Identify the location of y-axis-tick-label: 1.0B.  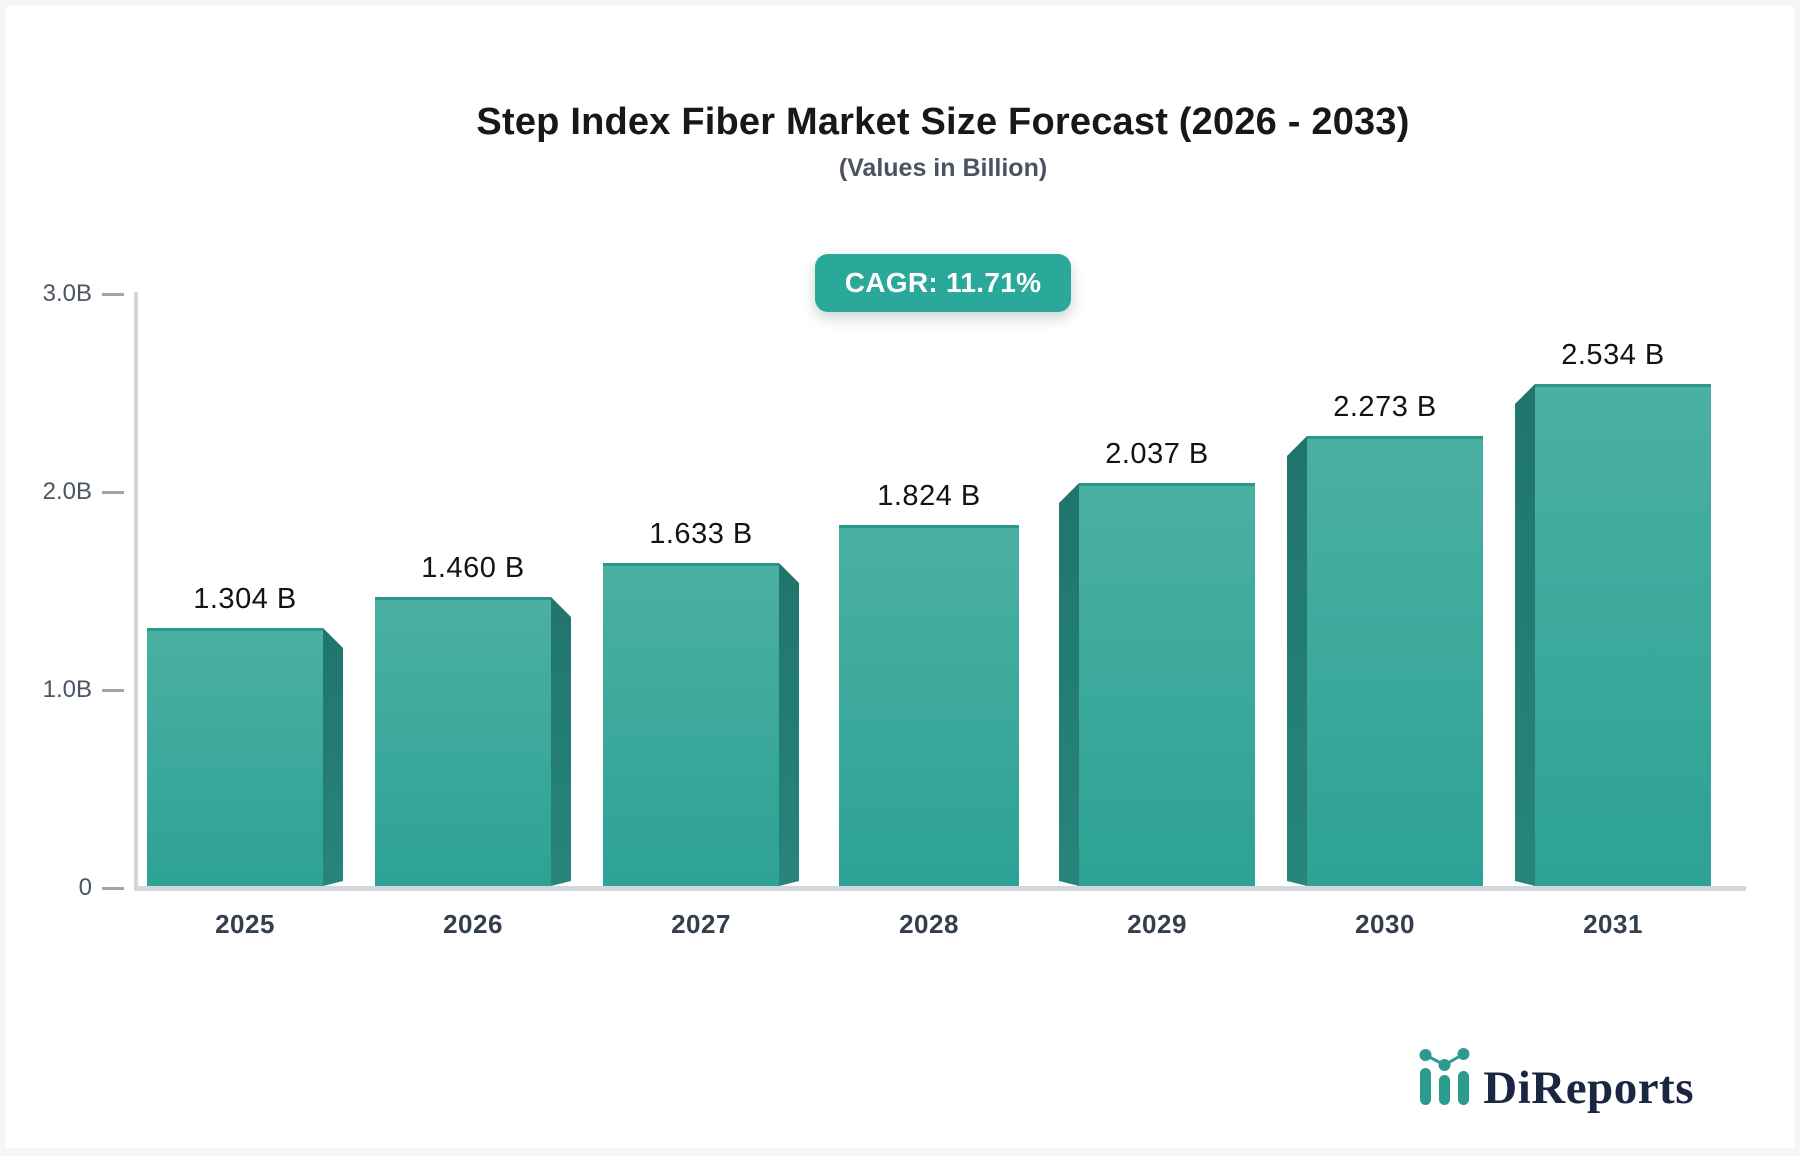
(67, 689).